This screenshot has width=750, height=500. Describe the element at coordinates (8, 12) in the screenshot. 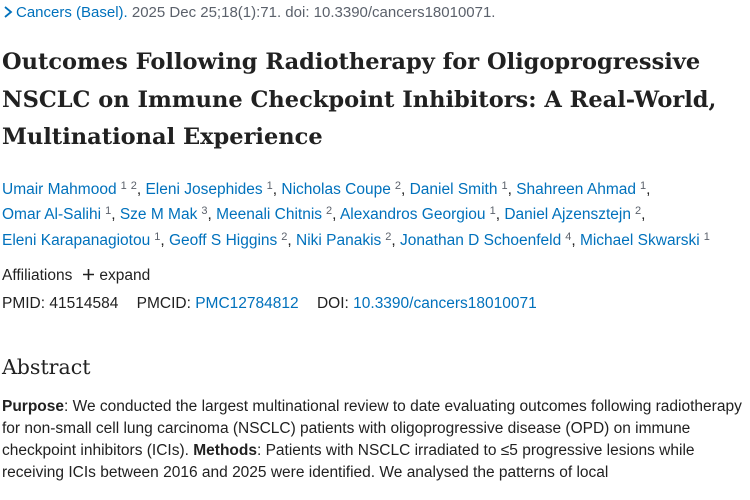

I see `chevron-icon` at that location.